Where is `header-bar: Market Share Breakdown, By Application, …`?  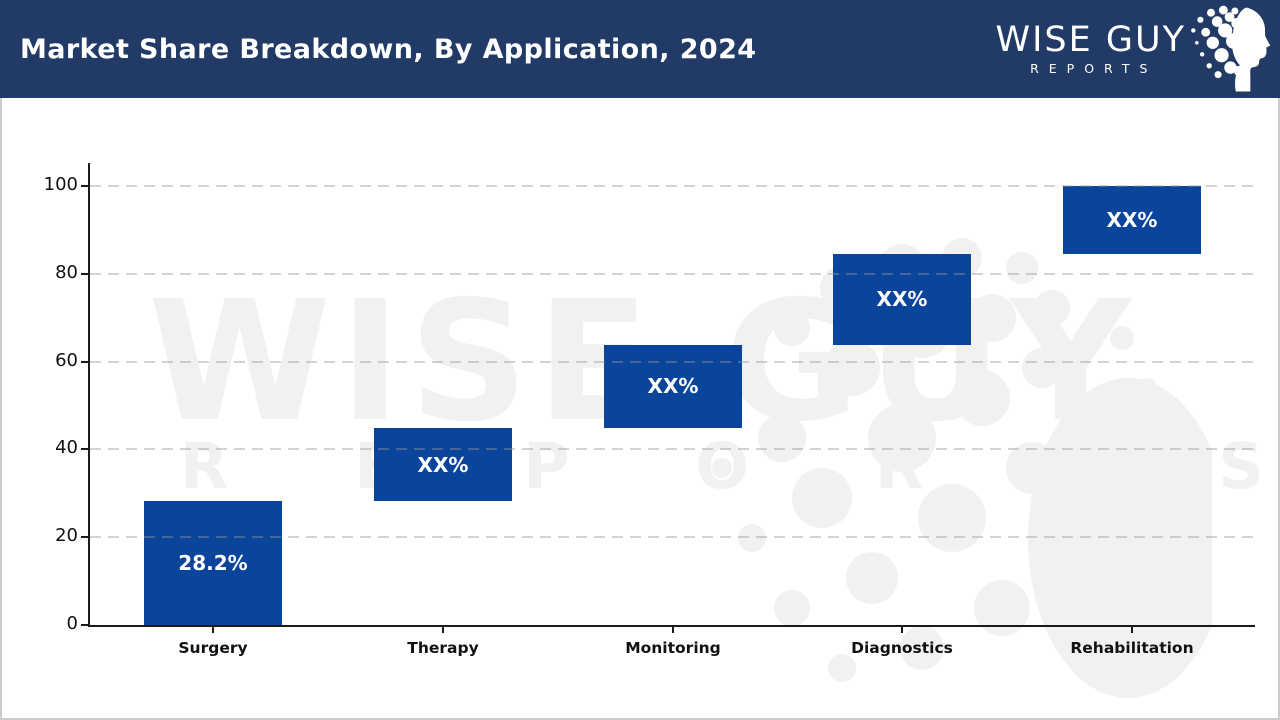
header-bar: Market Share Breakdown, By Application, … is located at coordinates (640, 49).